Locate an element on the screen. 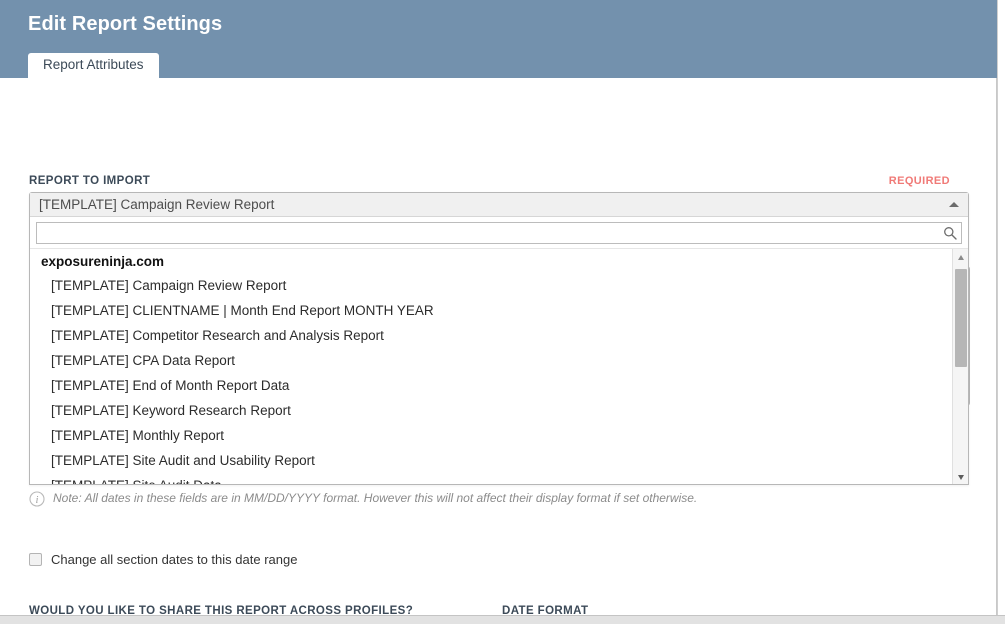 The width and height of the screenshot is (1005, 624). combobox-selected-value: [TEMPLATE] Campaign Review Report is located at coordinates (157, 204).